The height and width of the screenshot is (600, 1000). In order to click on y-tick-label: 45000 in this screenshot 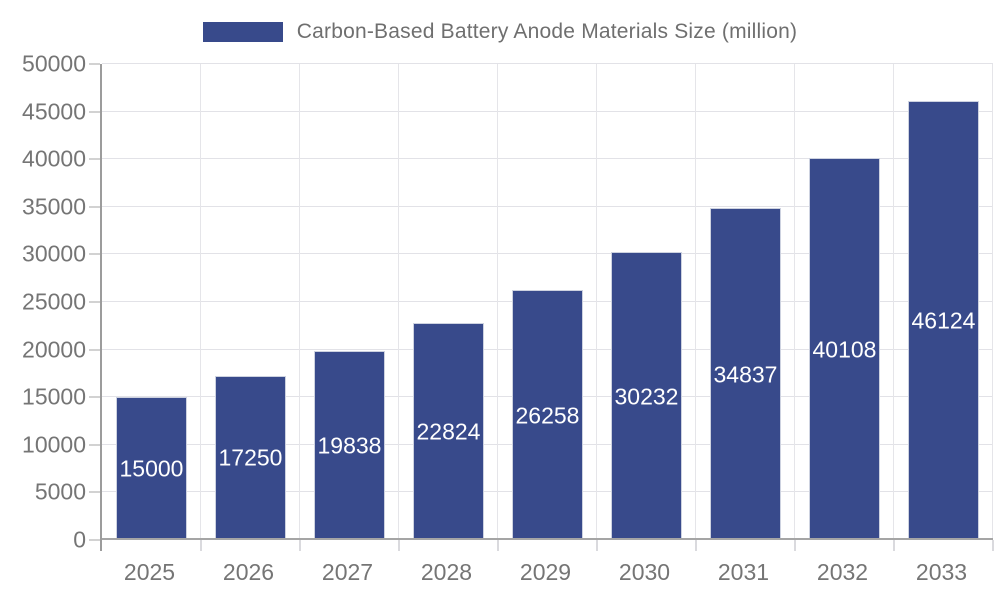, I will do `click(54, 111)`.